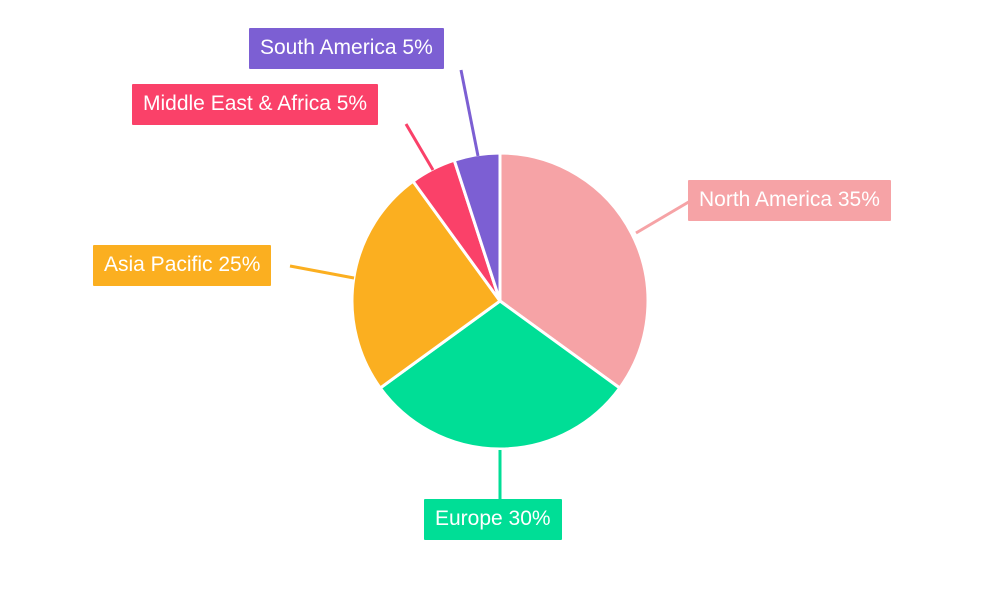 This screenshot has width=1000, height=600. What do you see at coordinates (493, 519) in the screenshot?
I see `slice-label: Europe 30%` at bounding box center [493, 519].